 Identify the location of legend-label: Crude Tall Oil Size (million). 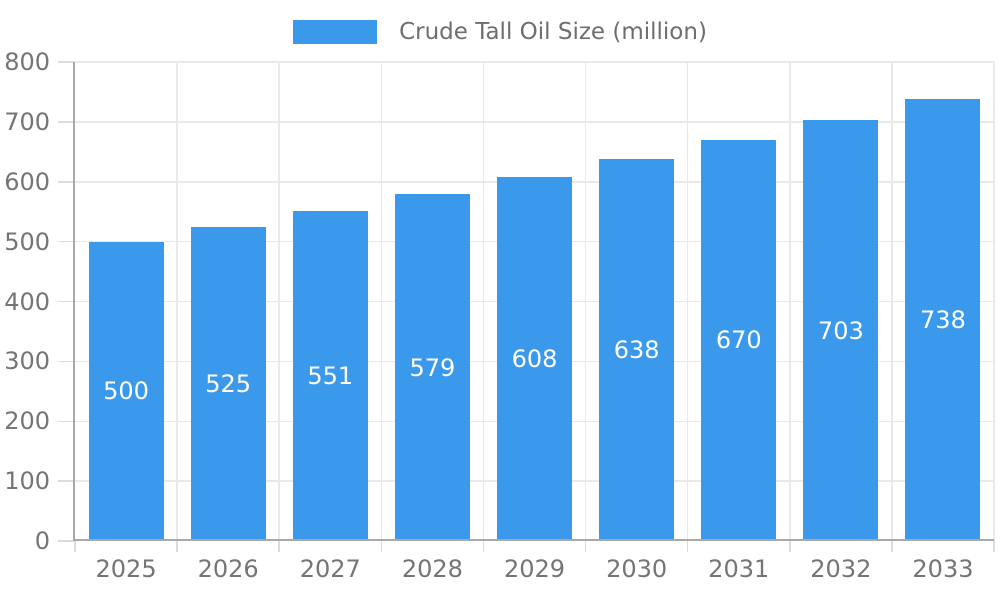
(553, 32).